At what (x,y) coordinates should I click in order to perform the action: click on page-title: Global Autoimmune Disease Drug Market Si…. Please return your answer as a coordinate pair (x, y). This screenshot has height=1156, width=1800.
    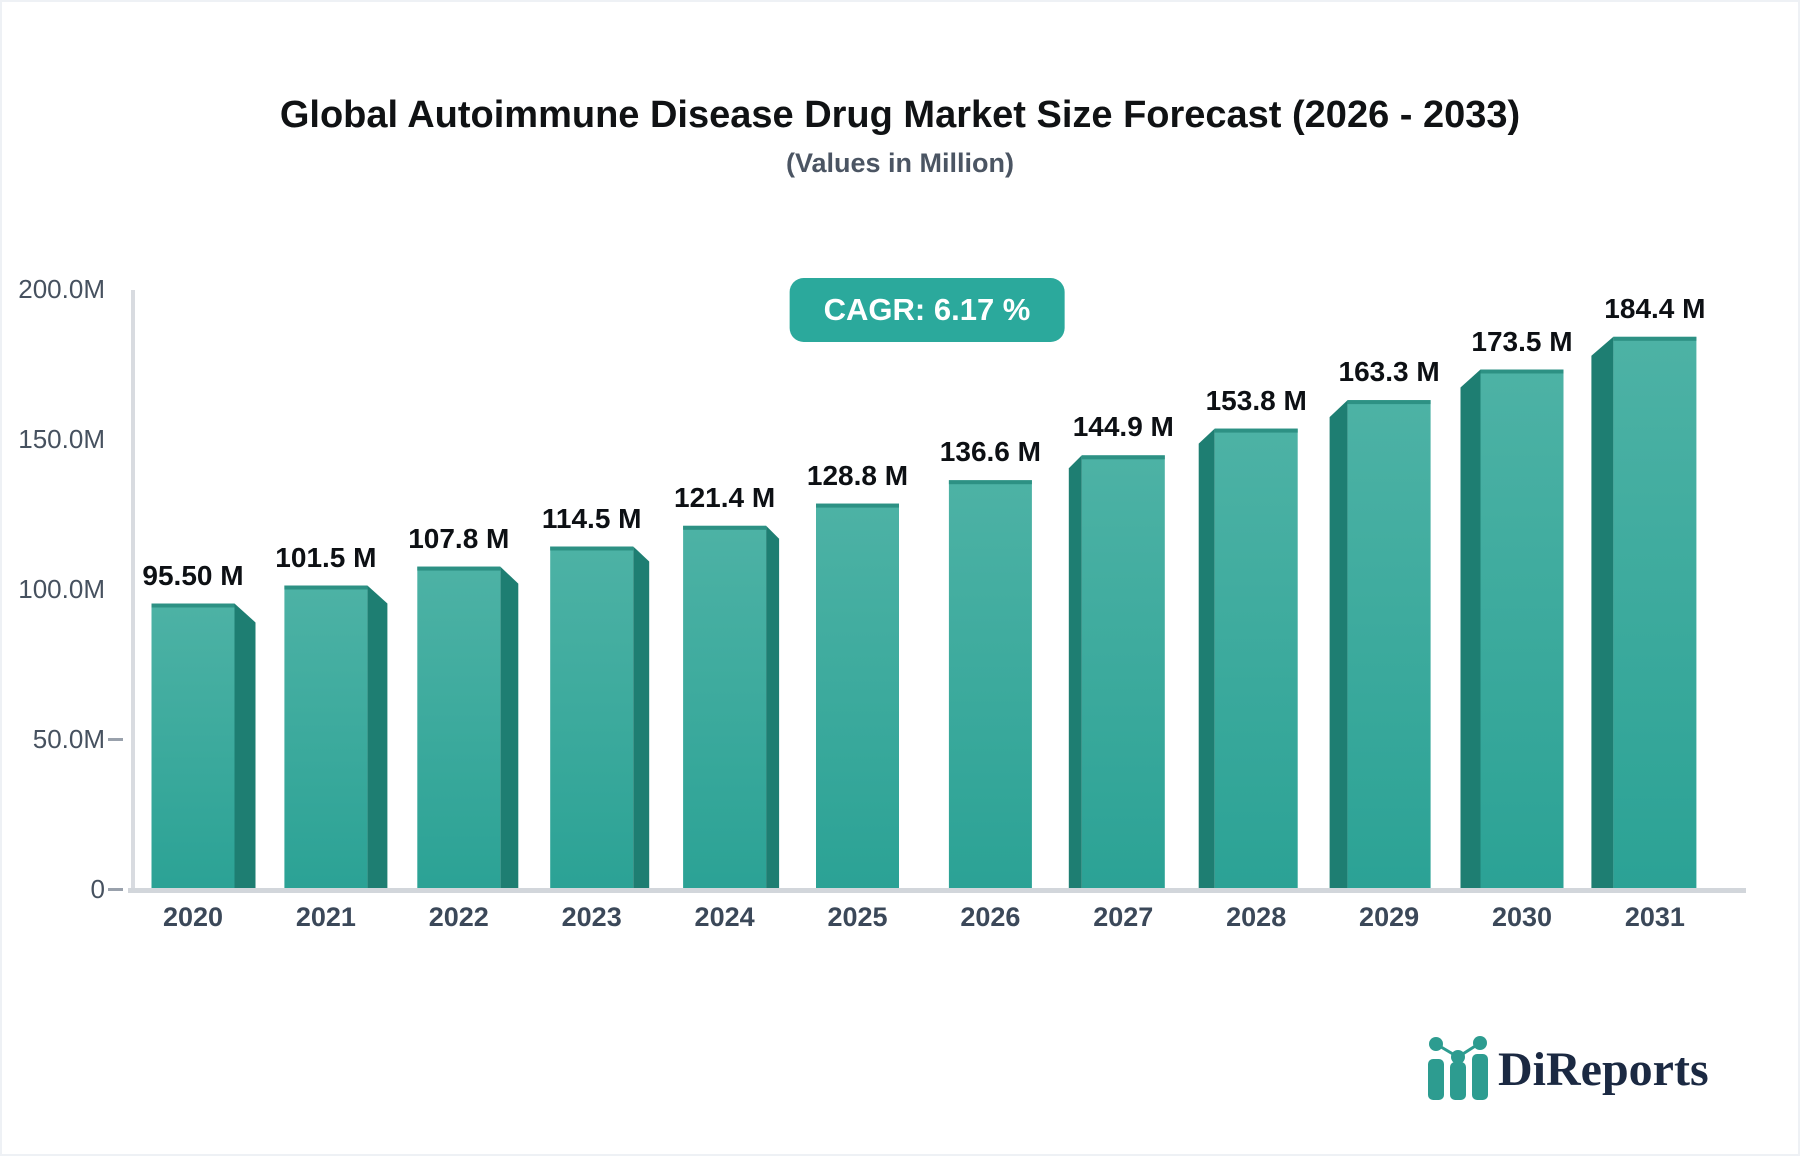
    Looking at the image, I should click on (900, 115).